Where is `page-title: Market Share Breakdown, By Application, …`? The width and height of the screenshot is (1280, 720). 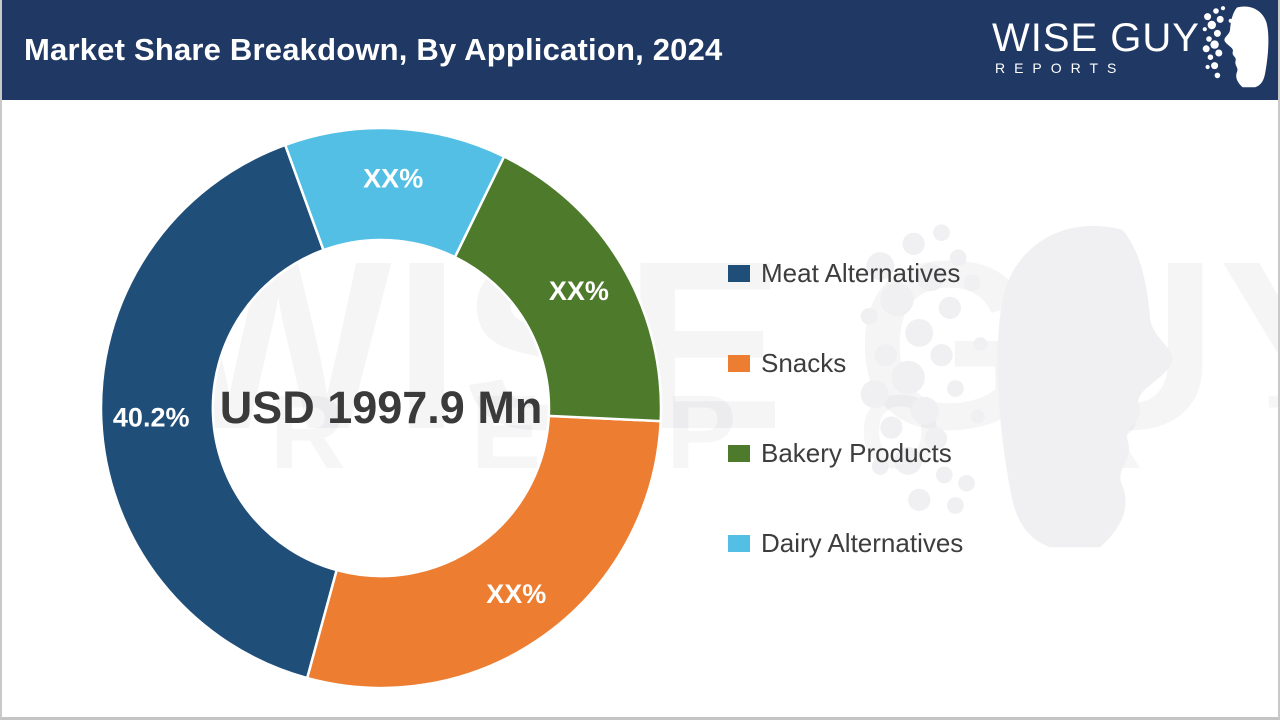 page-title: Market Share Breakdown, By Application, … is located at coordinates (373, 49).